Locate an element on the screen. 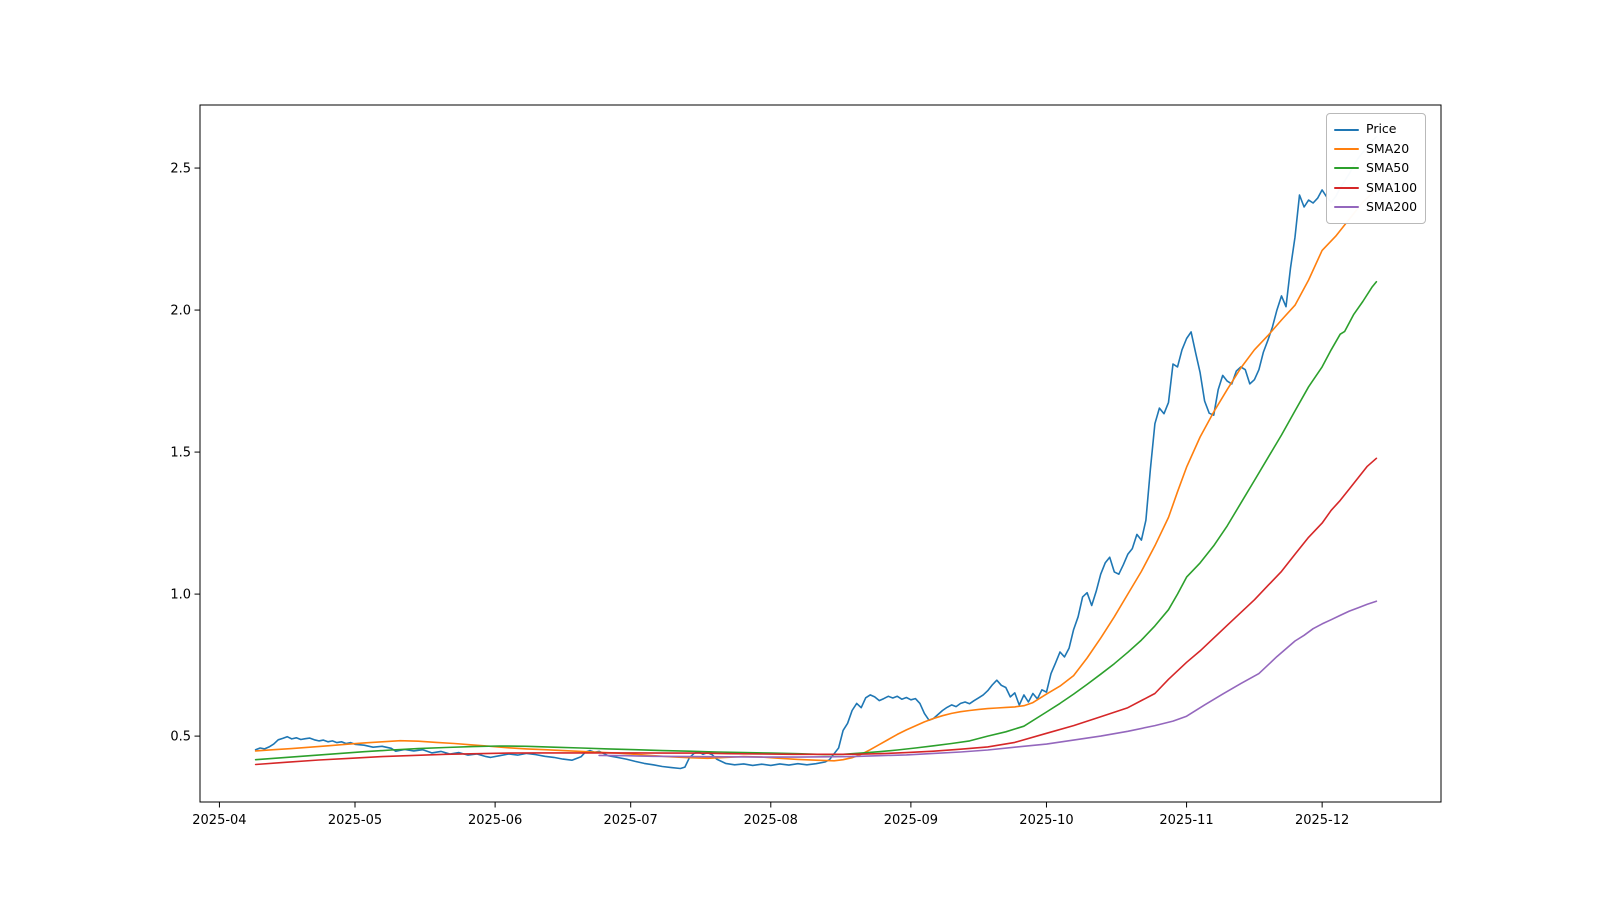  x-tick-label: 2025-04 is located at coordinates (219, 820).